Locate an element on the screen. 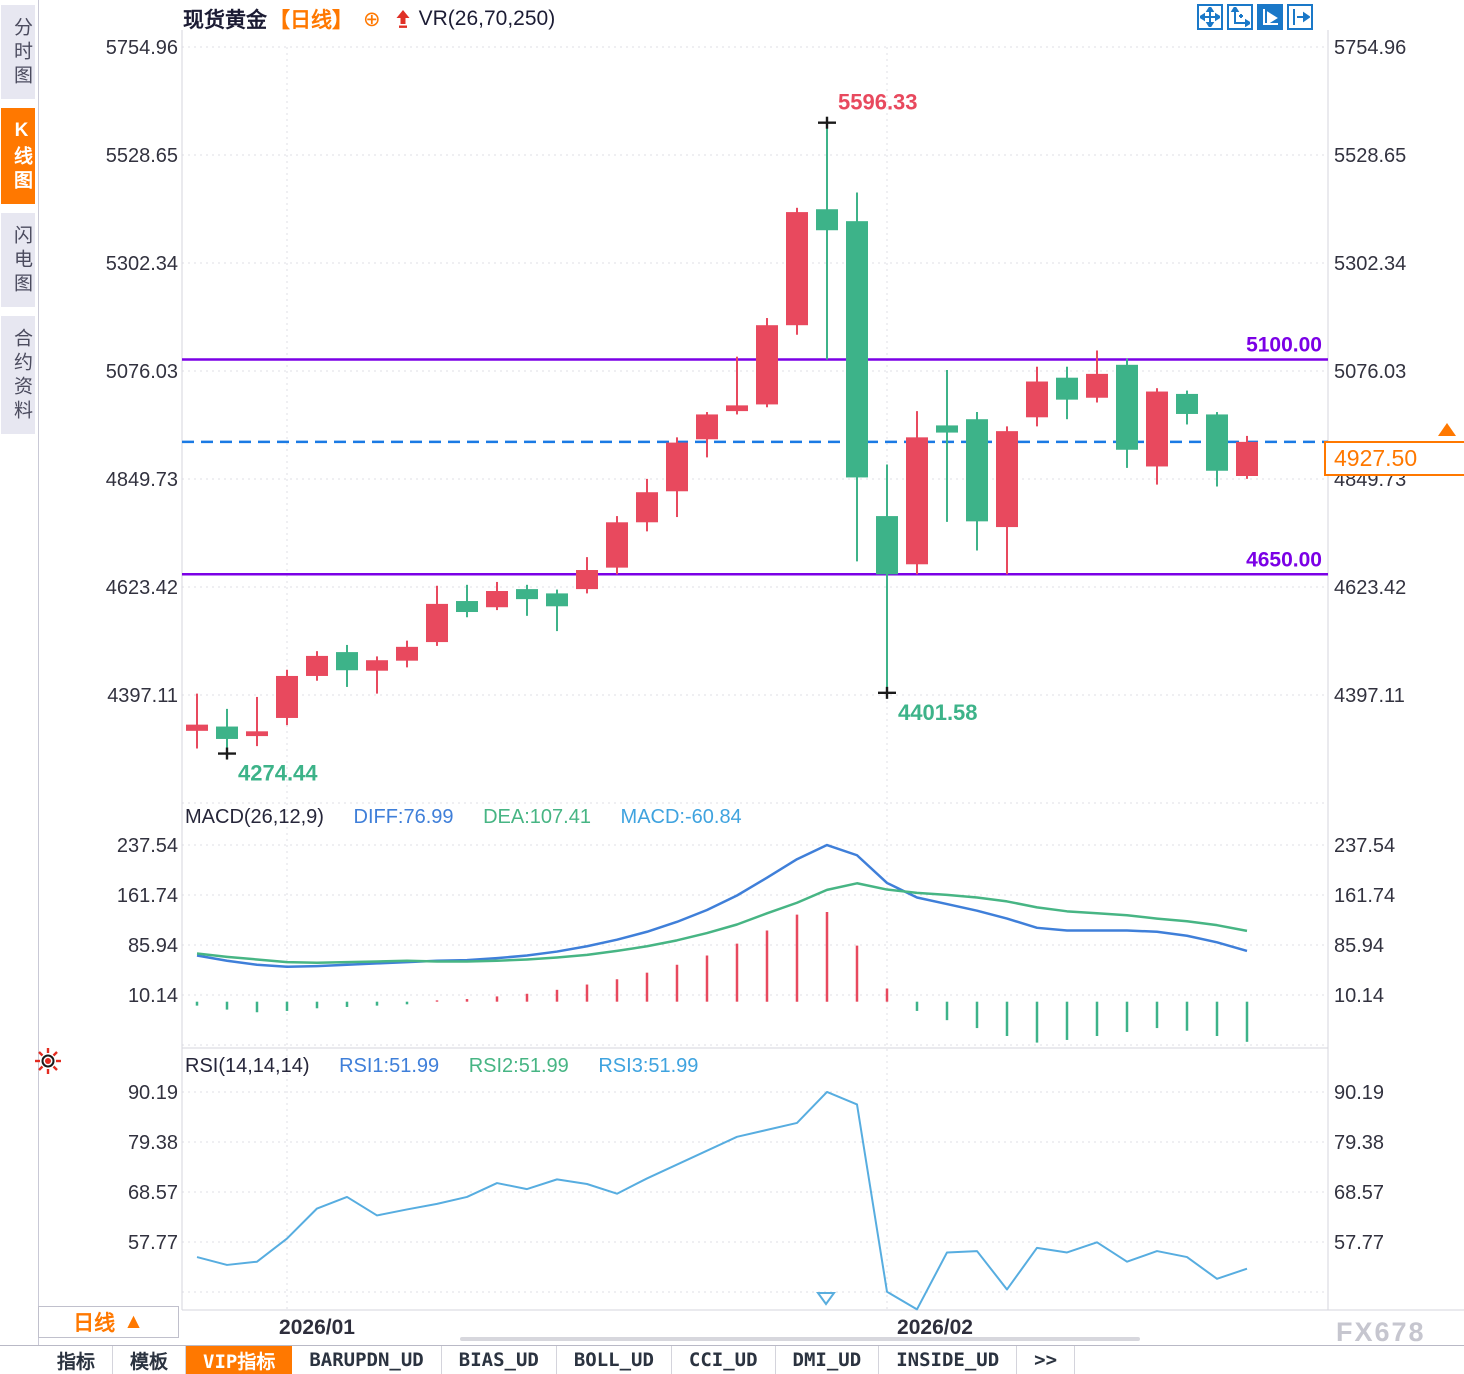 This screenshot has width=1464, height=1374. macd-tick-left: 10.14 is located at coordinates (153, 996).